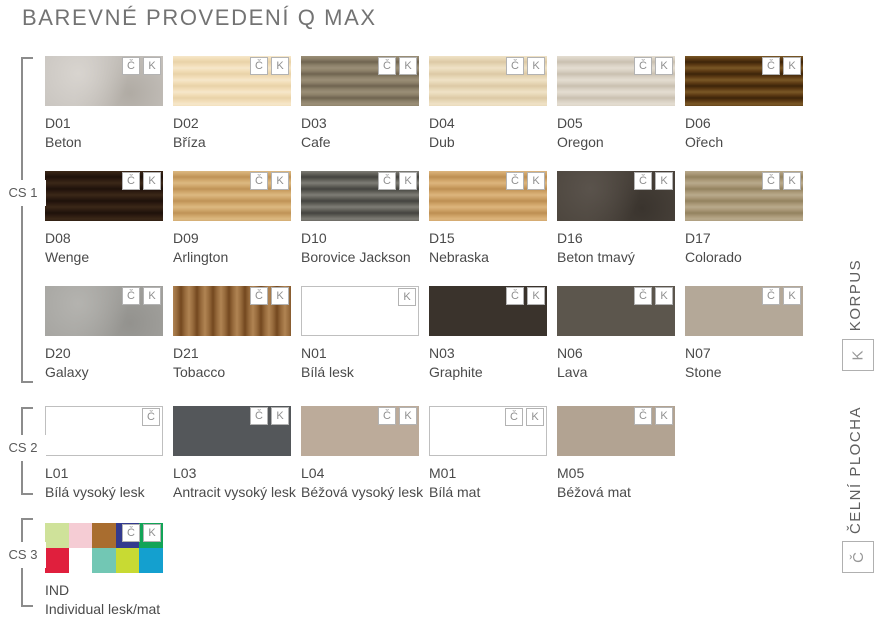 This screenshot has width=880, height=625. What do you see at coordinates (442, 142) in the screenshot?
I see `swatch-name: Dub` at bounding box center [442, 142].